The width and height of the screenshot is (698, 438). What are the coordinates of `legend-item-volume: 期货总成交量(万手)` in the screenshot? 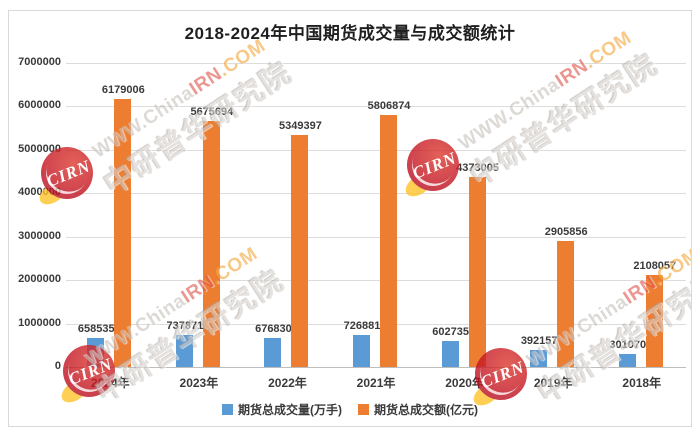 It's located at (282, 409).